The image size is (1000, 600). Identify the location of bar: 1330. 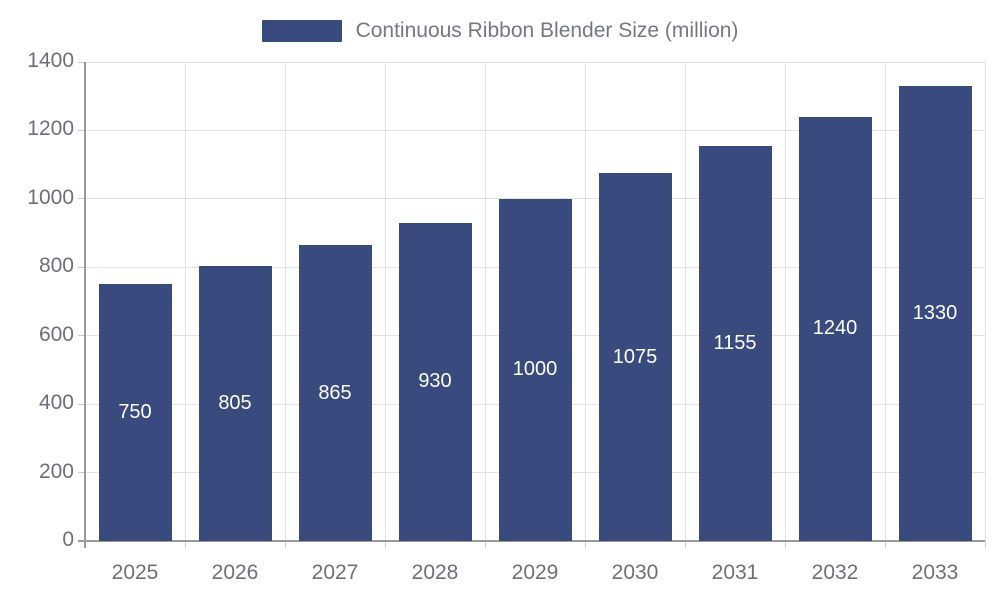
(935, 313).